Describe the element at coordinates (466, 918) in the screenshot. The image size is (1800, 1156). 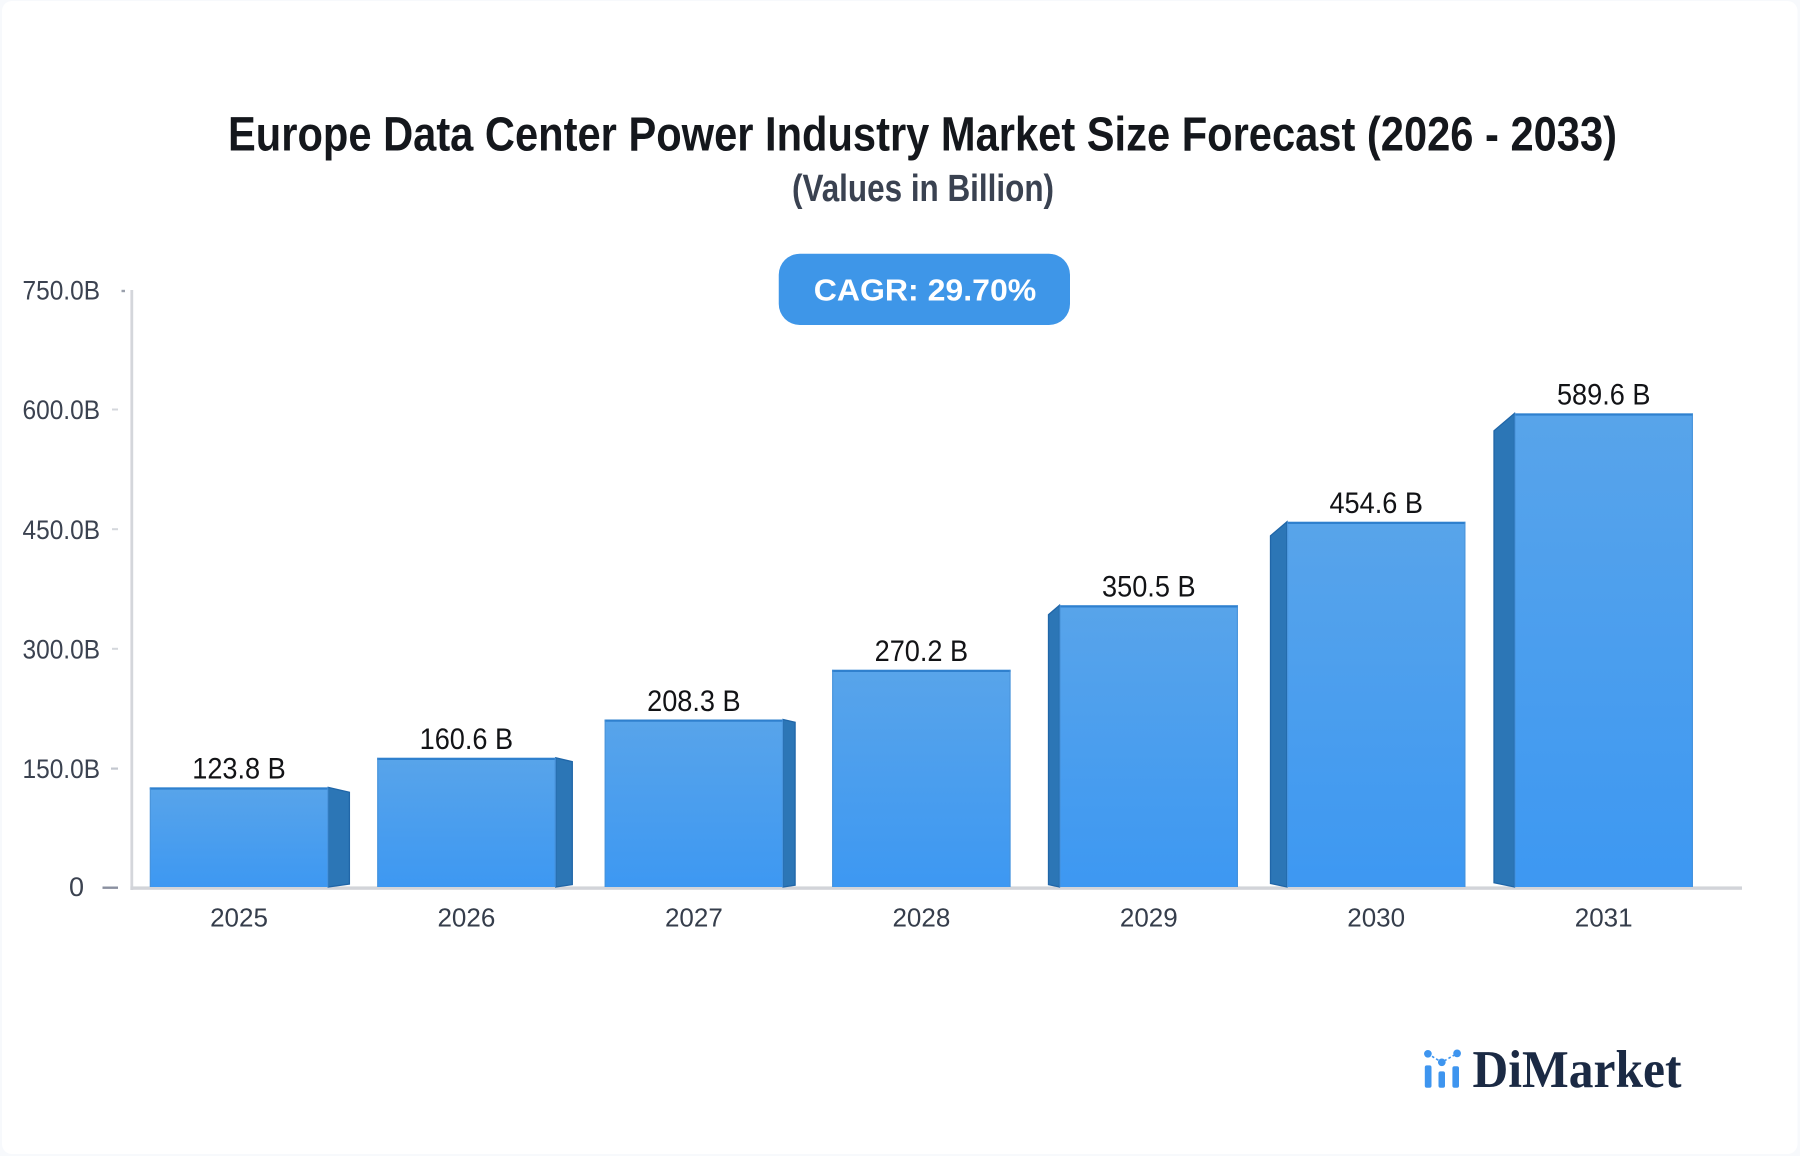
I see `svg-text: 2026` at that location.